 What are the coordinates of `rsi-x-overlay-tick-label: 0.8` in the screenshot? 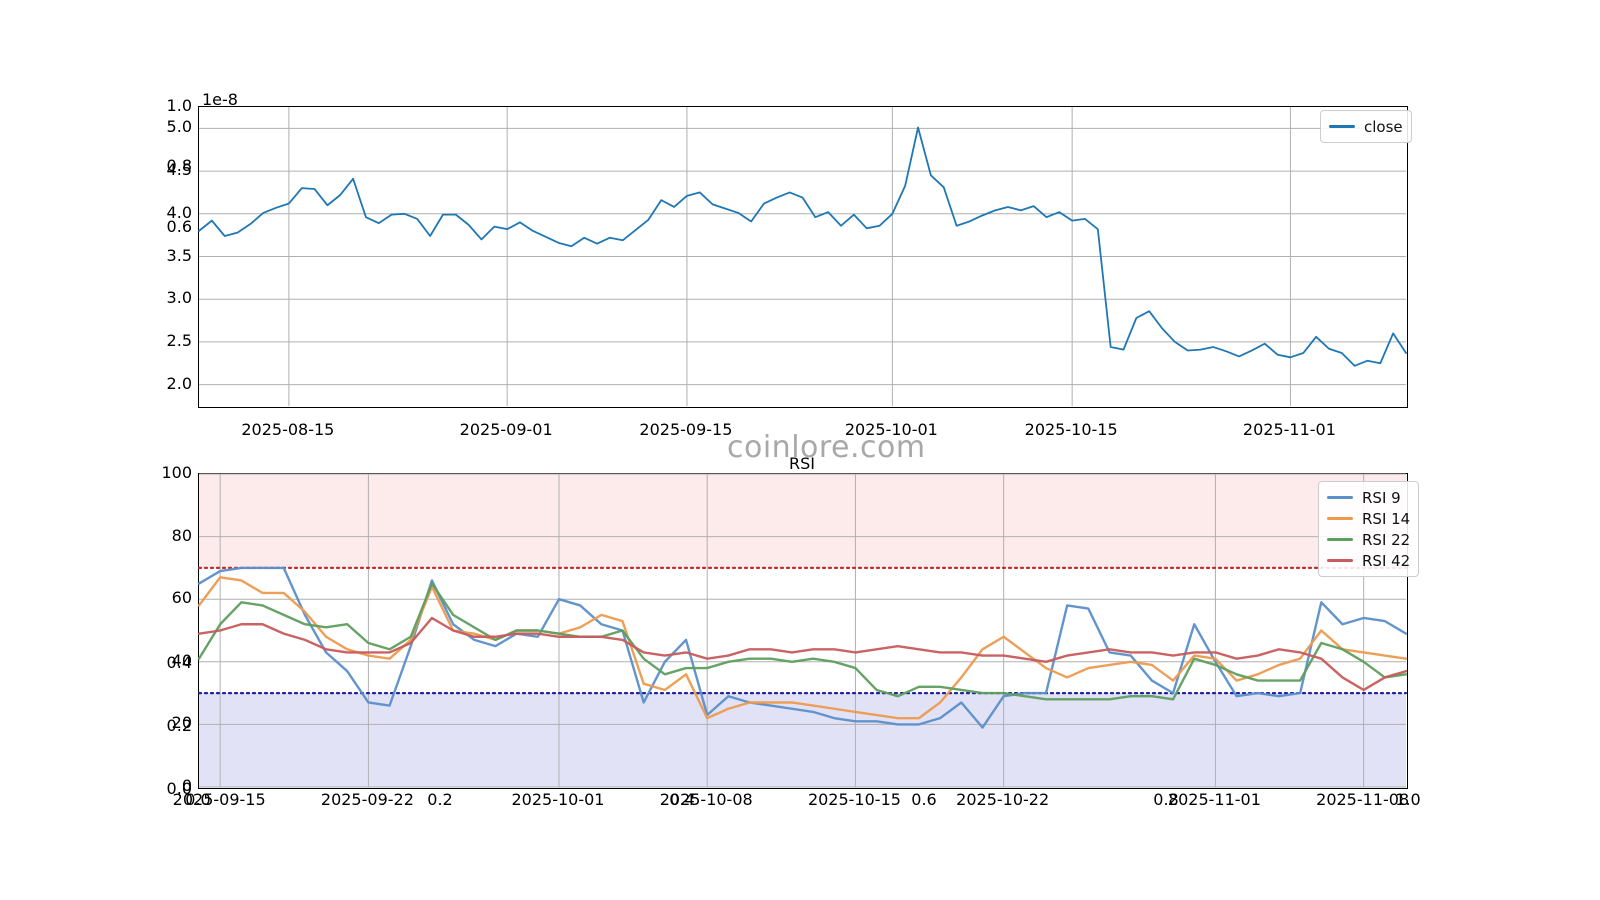 It's located at (1166, 799).